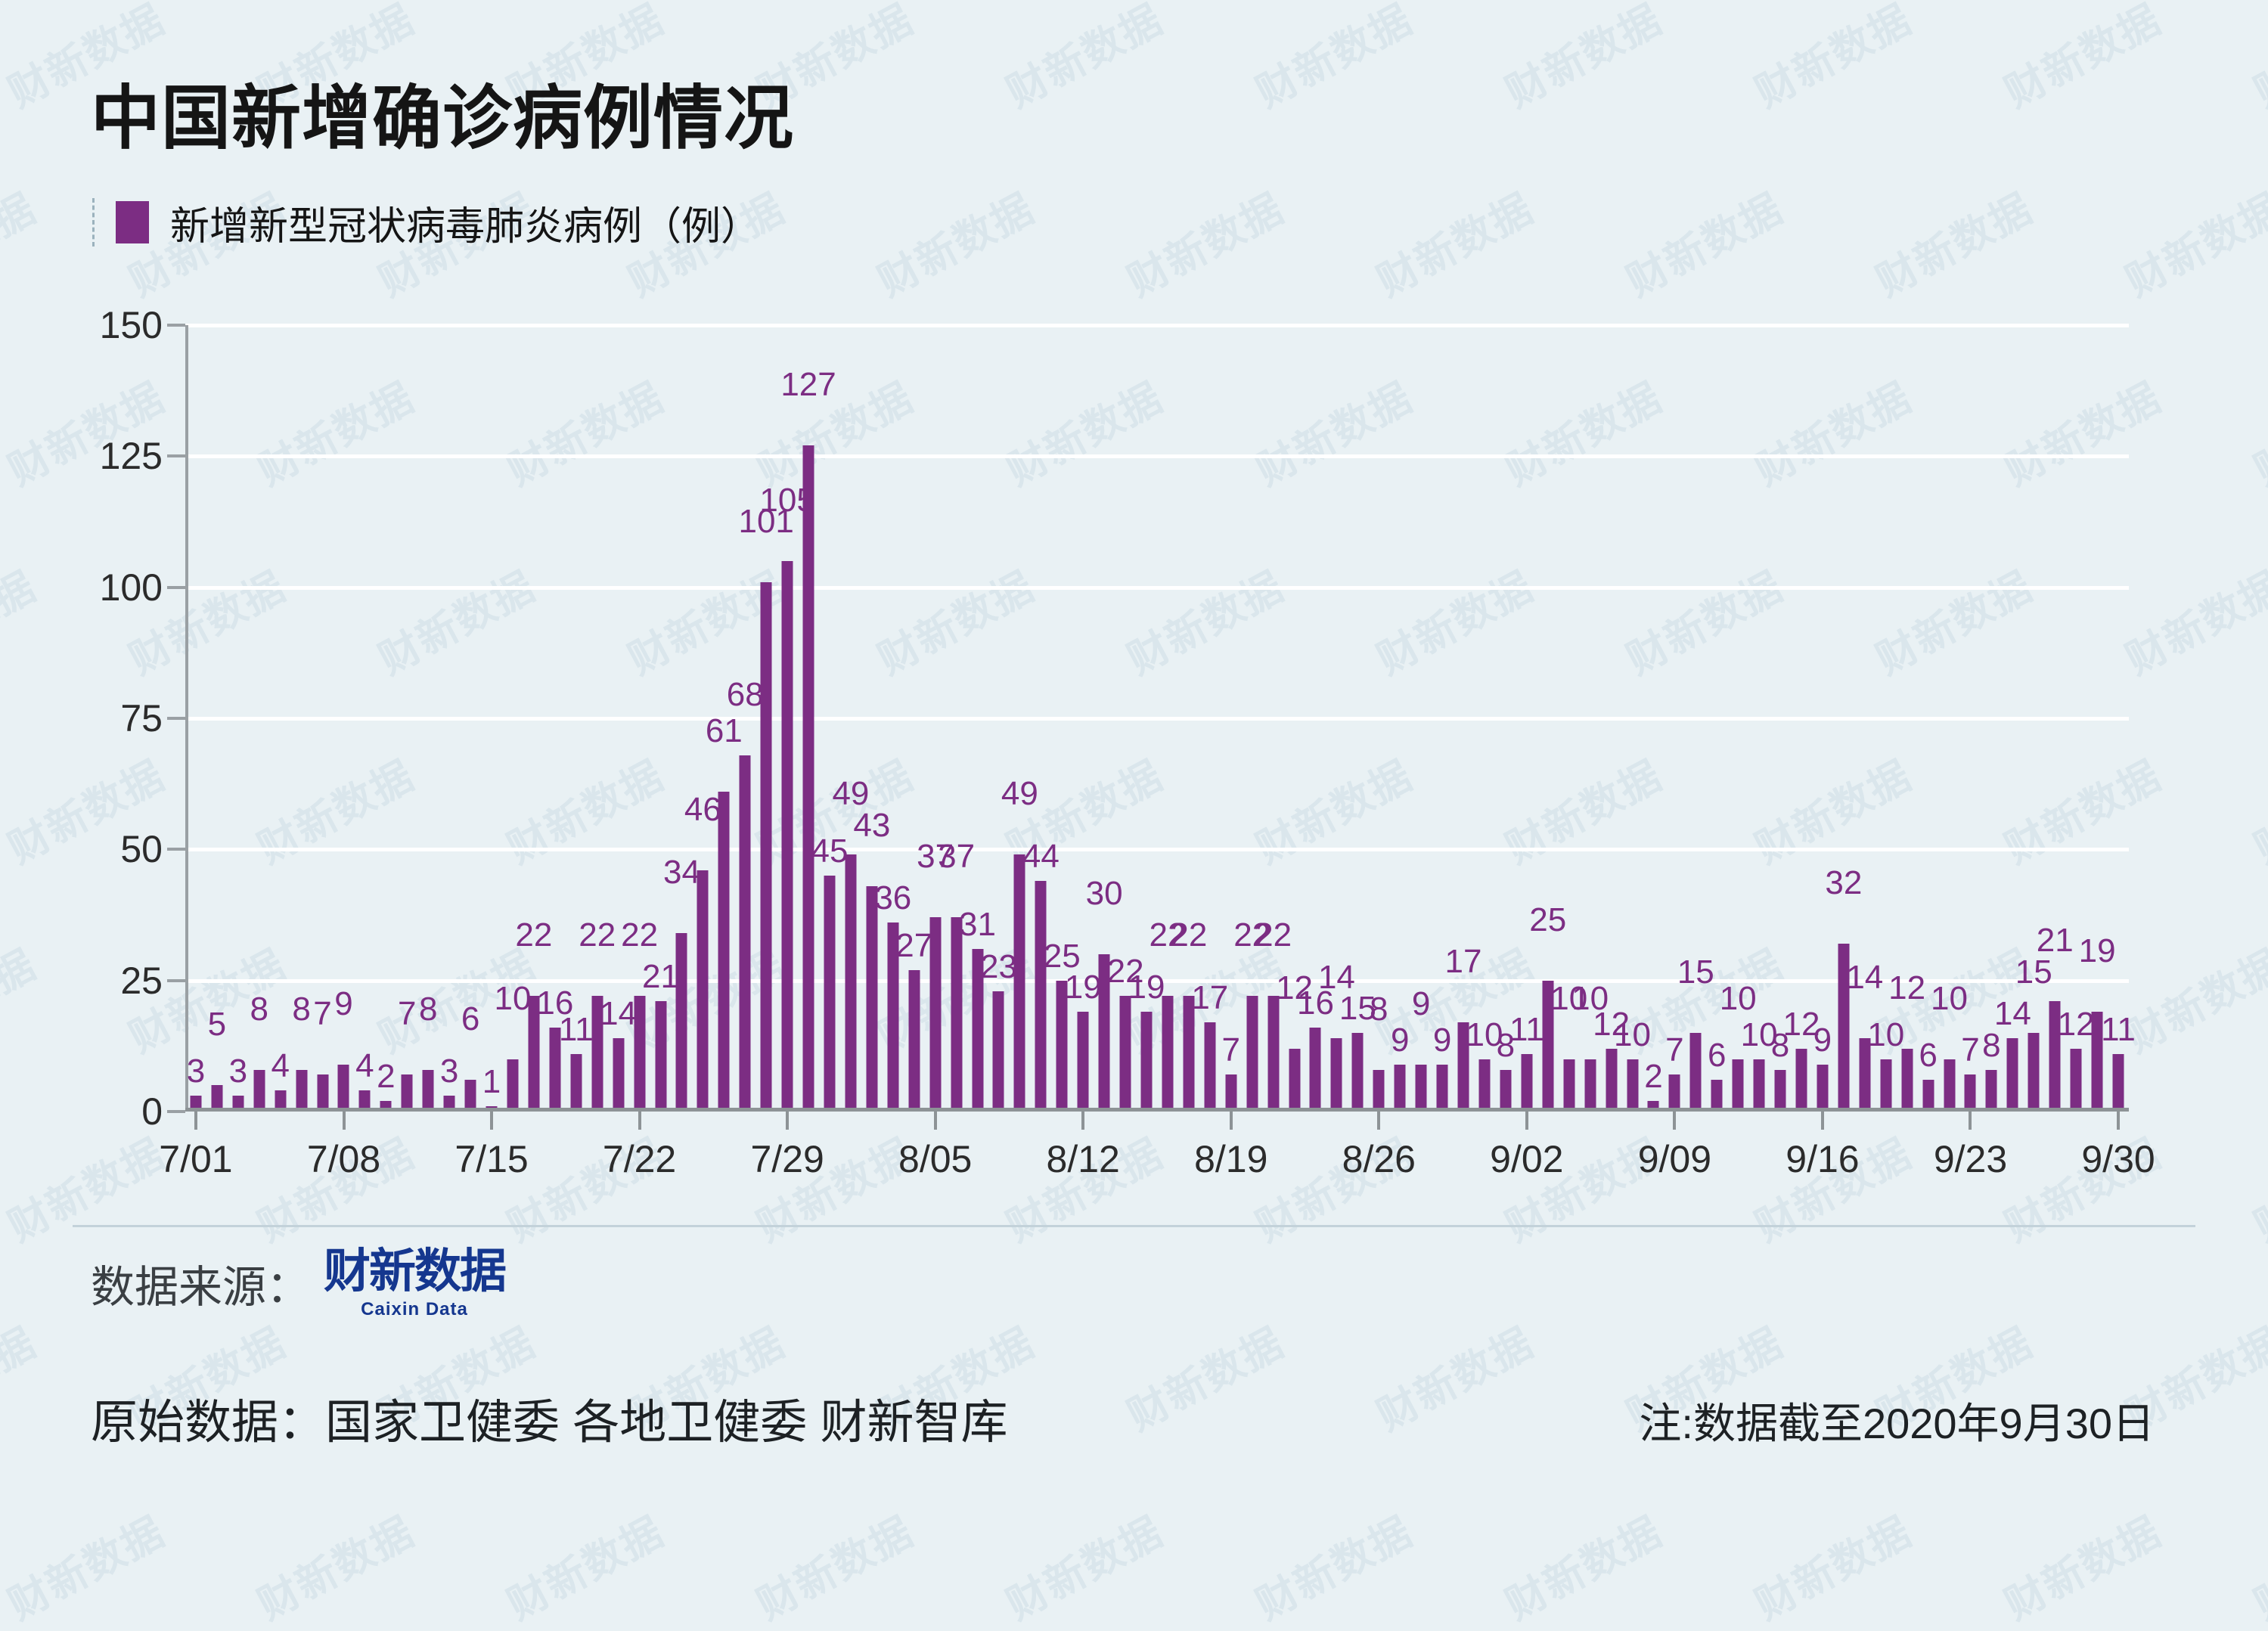 This screenshot has height=1631, width=2268. I want to click on bar-slot: 44, so click(1041, 718).